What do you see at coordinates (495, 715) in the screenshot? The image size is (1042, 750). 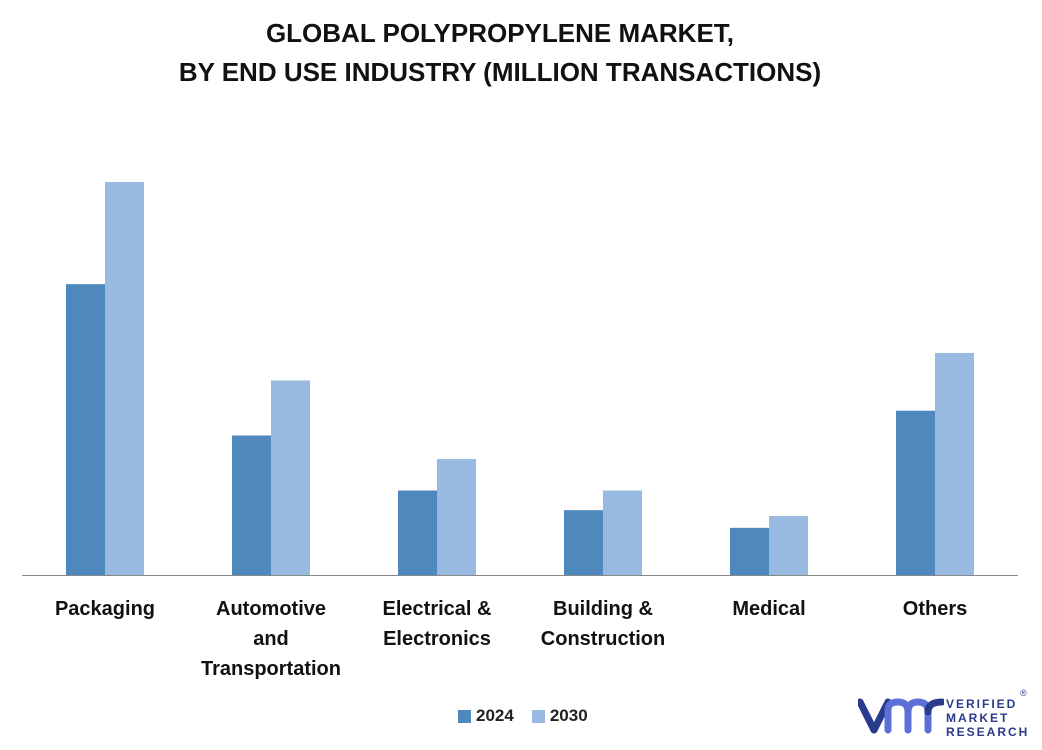 I see `legend-label-2024: 2024` at bounding box center [495, 715].